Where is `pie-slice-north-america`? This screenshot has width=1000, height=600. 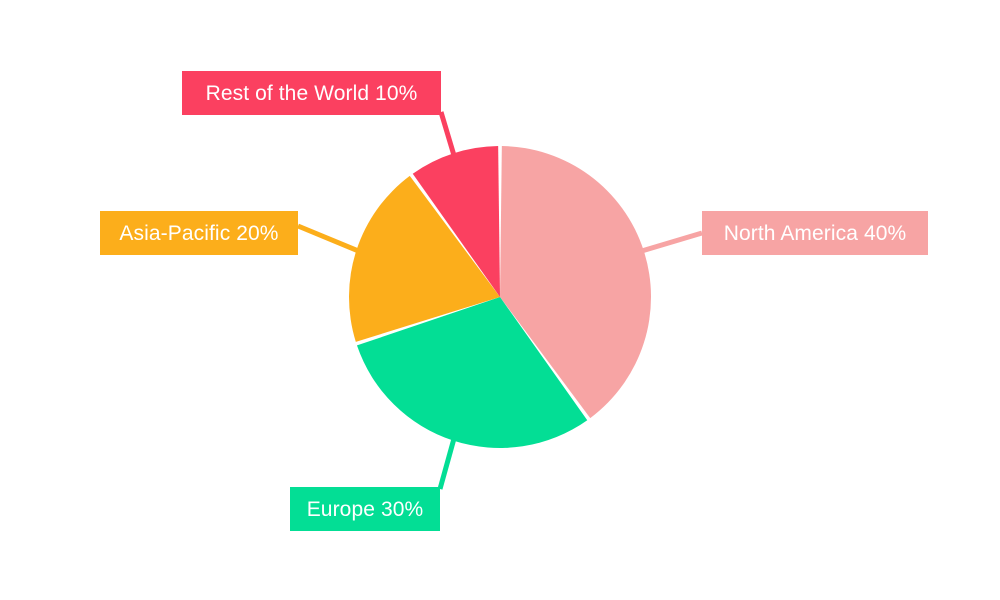
pie-slice-north-america is located at coordinates (576, 282).